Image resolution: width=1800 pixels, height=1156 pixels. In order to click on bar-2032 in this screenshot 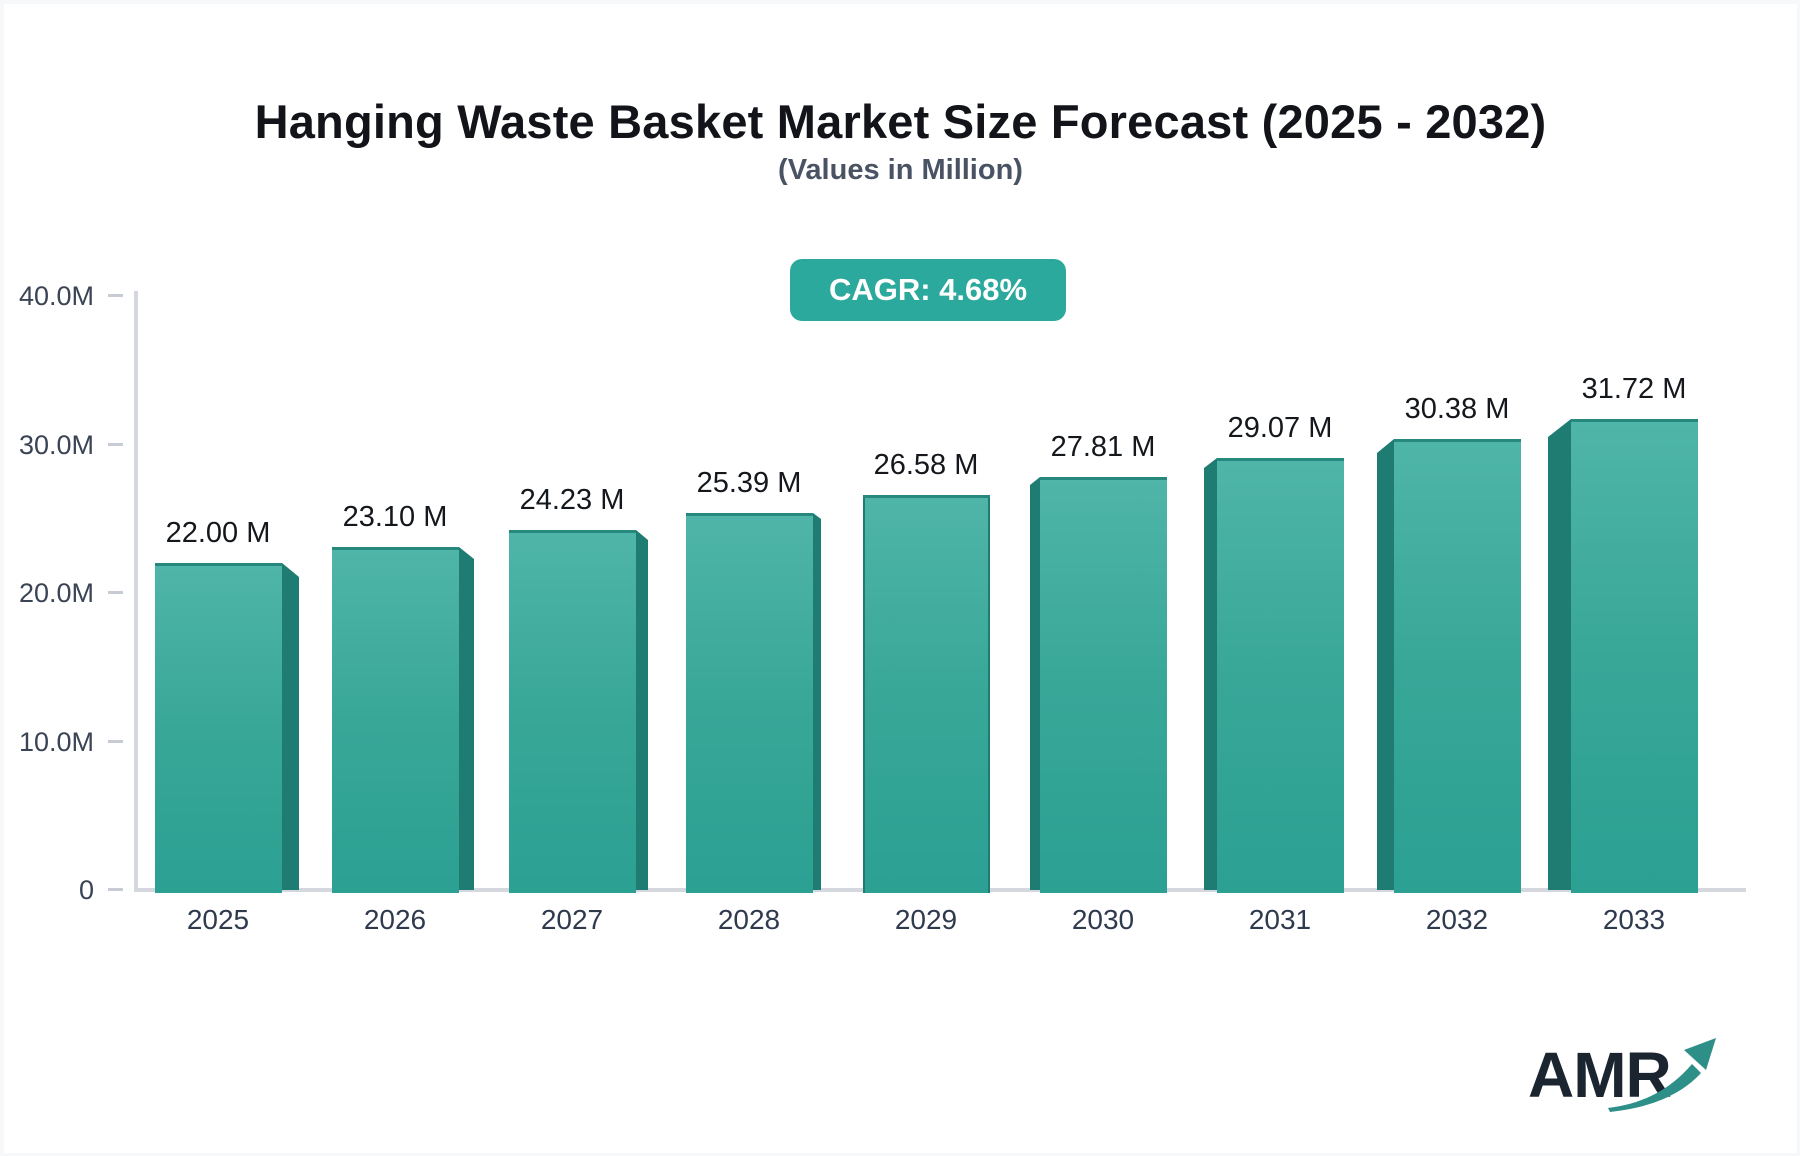, I will do `click(1457, 666)`.